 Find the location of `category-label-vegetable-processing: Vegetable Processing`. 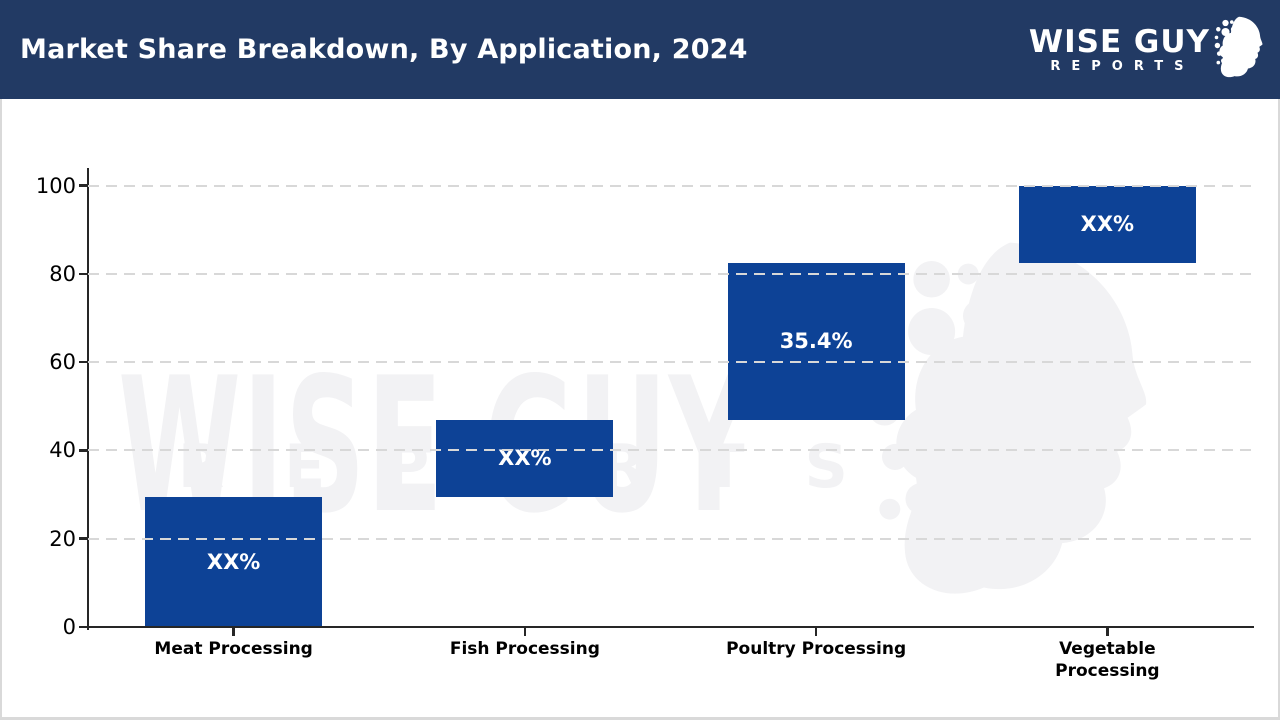

category-label-vegetable-processing: Vegetable Processing is located at coordinates (1107, 660).